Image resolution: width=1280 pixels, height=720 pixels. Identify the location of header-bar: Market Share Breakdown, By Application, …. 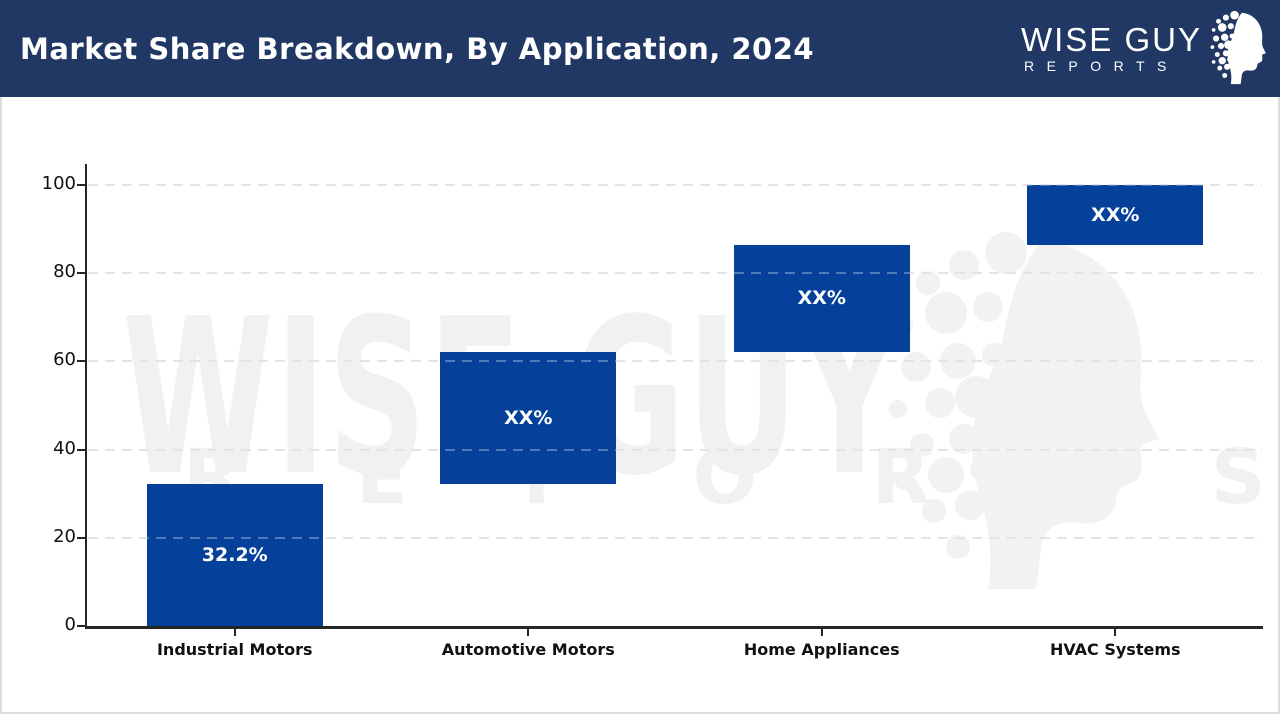
(640, 48).